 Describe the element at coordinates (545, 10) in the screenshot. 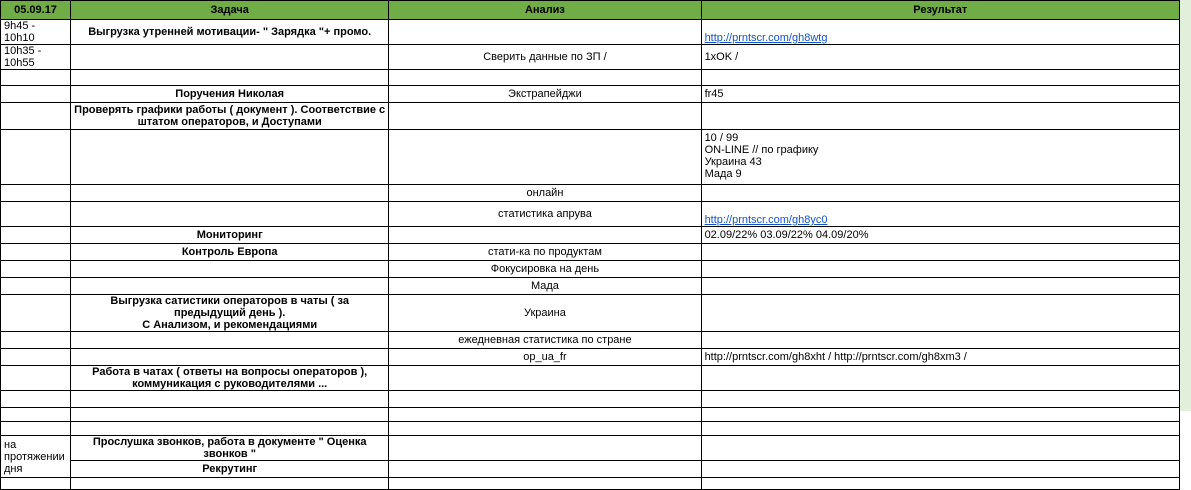

I see `header-cell-analysis: Анализ` at that location.